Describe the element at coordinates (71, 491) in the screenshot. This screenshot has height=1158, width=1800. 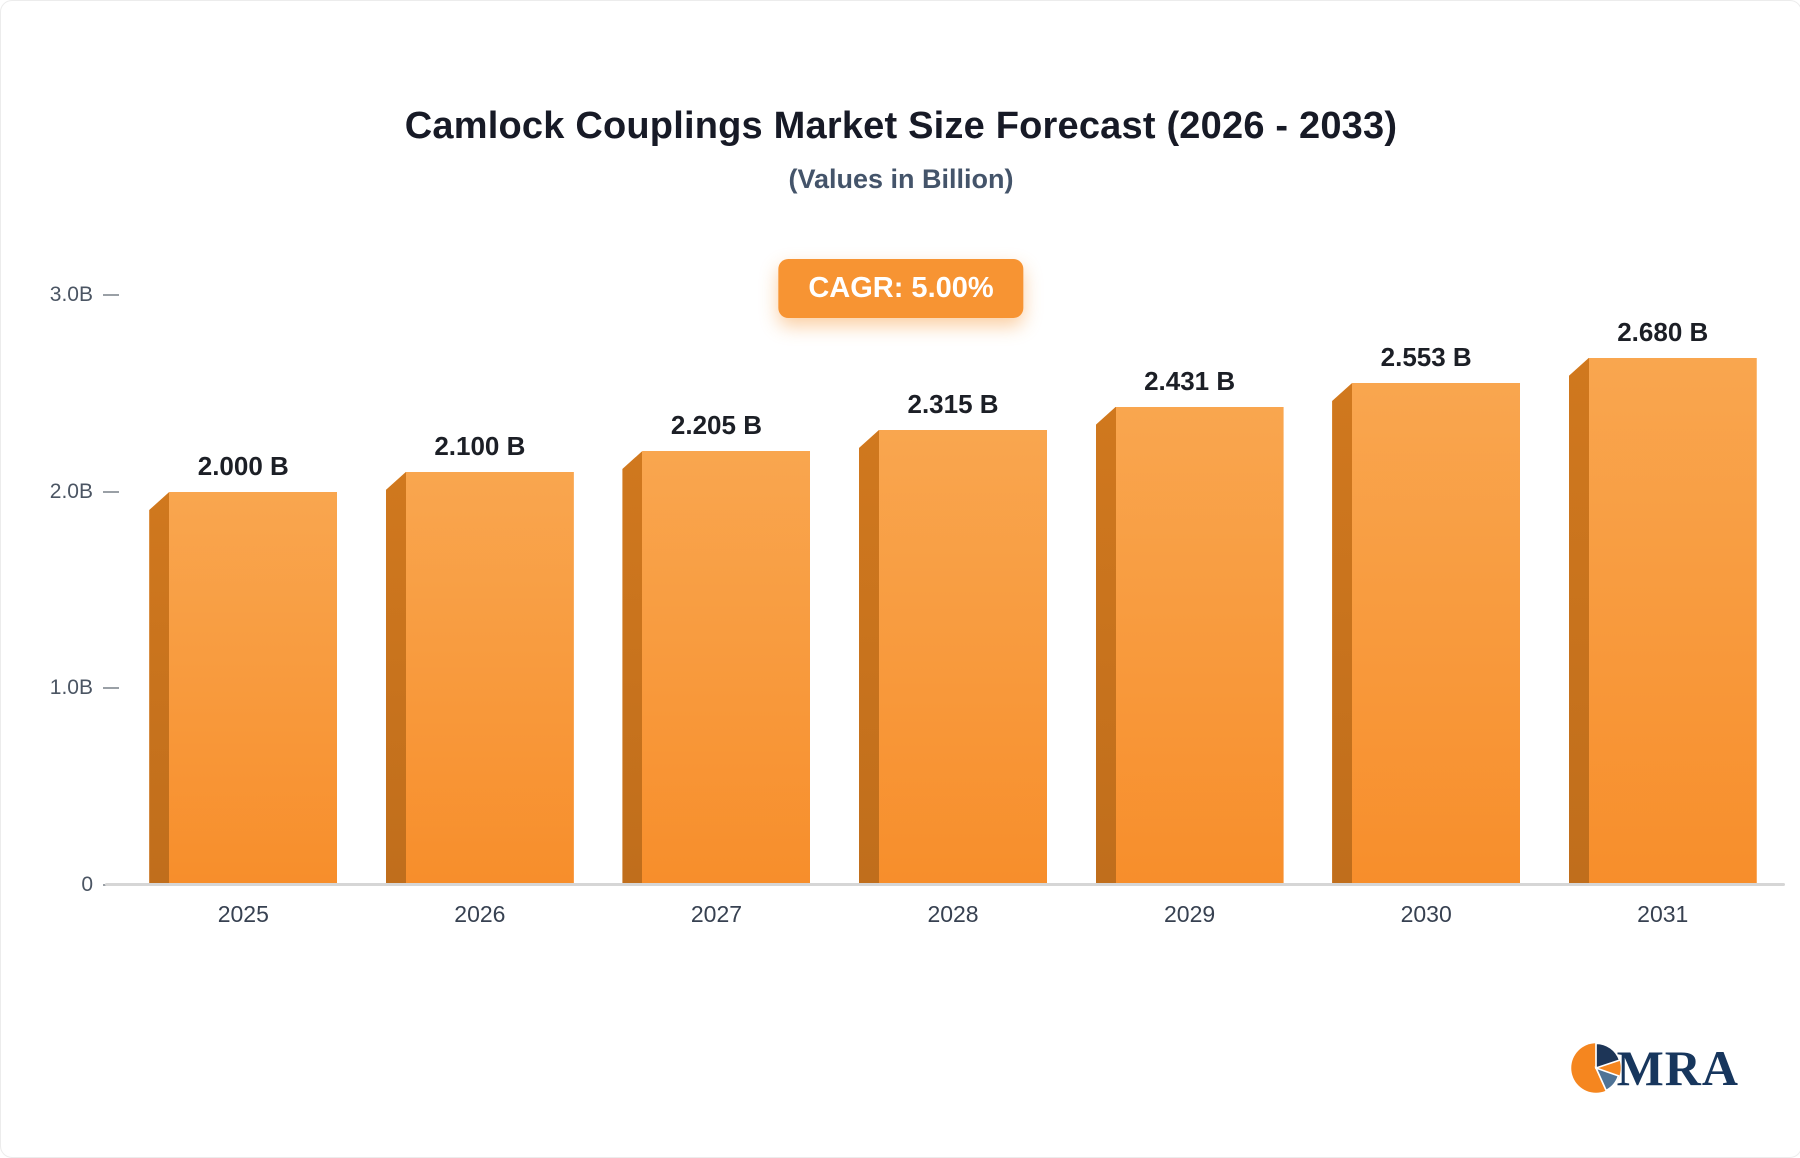
I see `y-axis-tick-label: 2.0B` at that location.